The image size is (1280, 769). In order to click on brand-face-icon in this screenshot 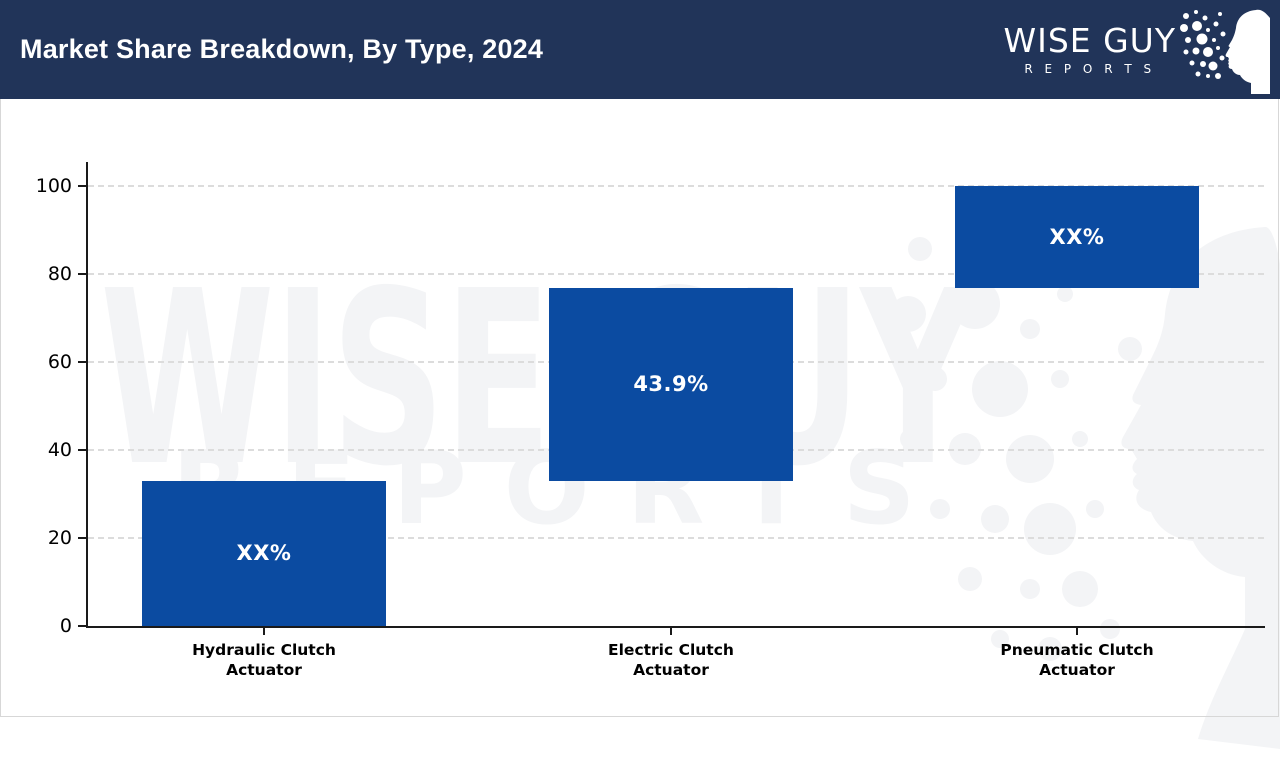, I will do `click(1225, 51)`.